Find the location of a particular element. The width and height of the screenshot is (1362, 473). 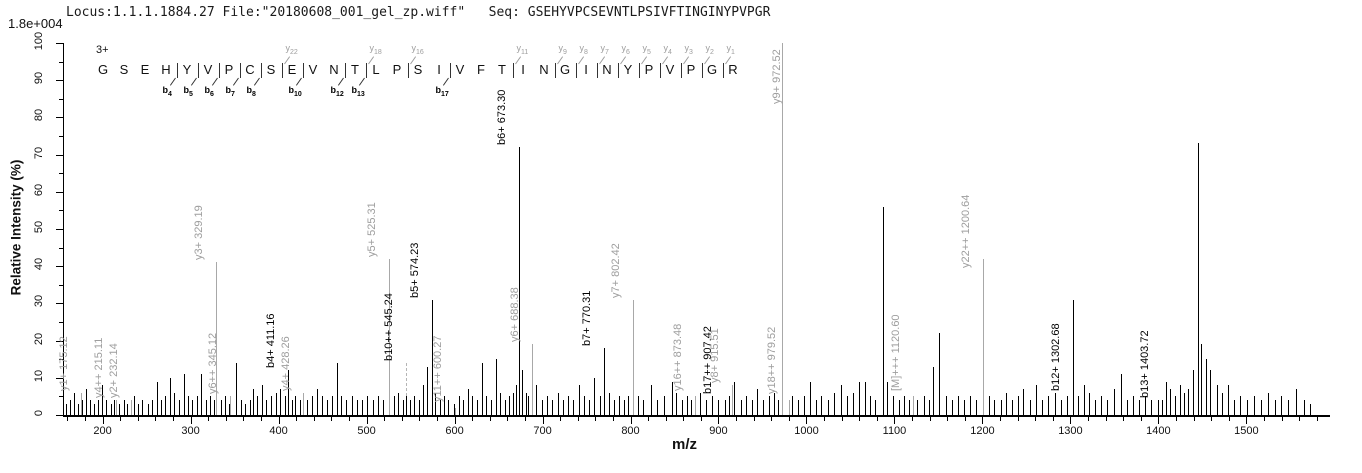

b-ion-label: b6 is located at coordinates (209, 91).